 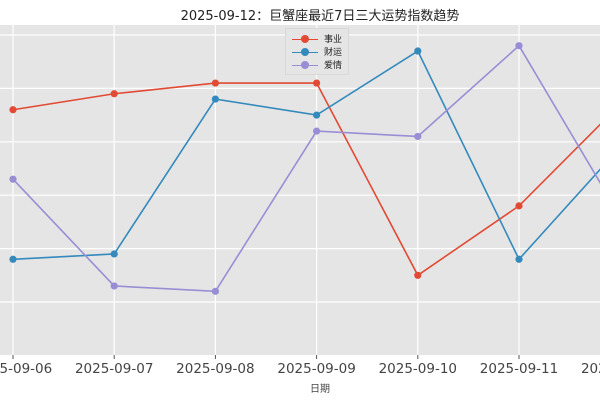 What do you see at coordinates (114, 369) in the screenshot?
I see `x-tick-label: 2025-09-07` at bounding box center [114, 369].